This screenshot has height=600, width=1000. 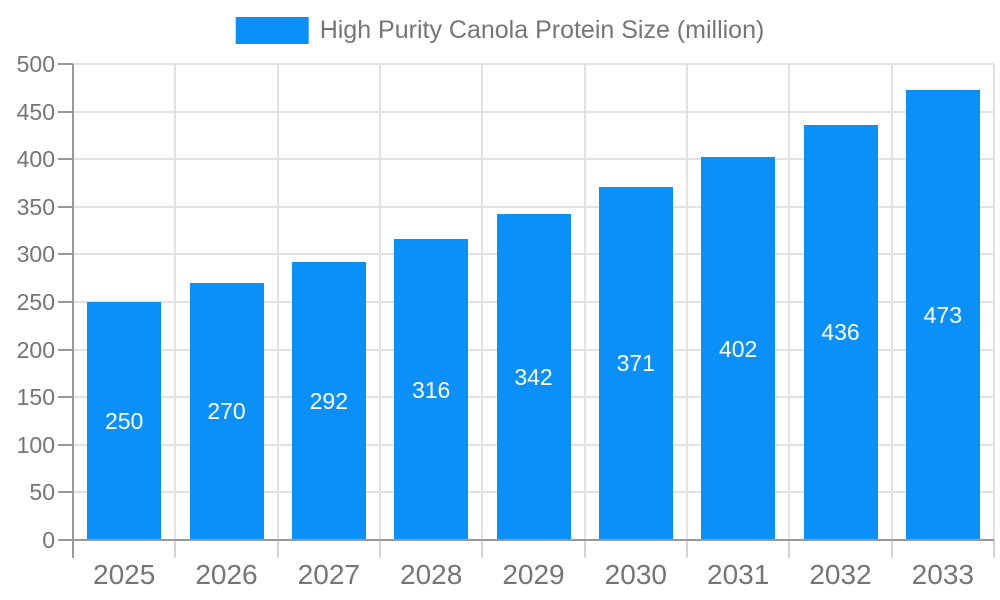 I want to click on y-tick-label: 450, so click(x=35, y=111).